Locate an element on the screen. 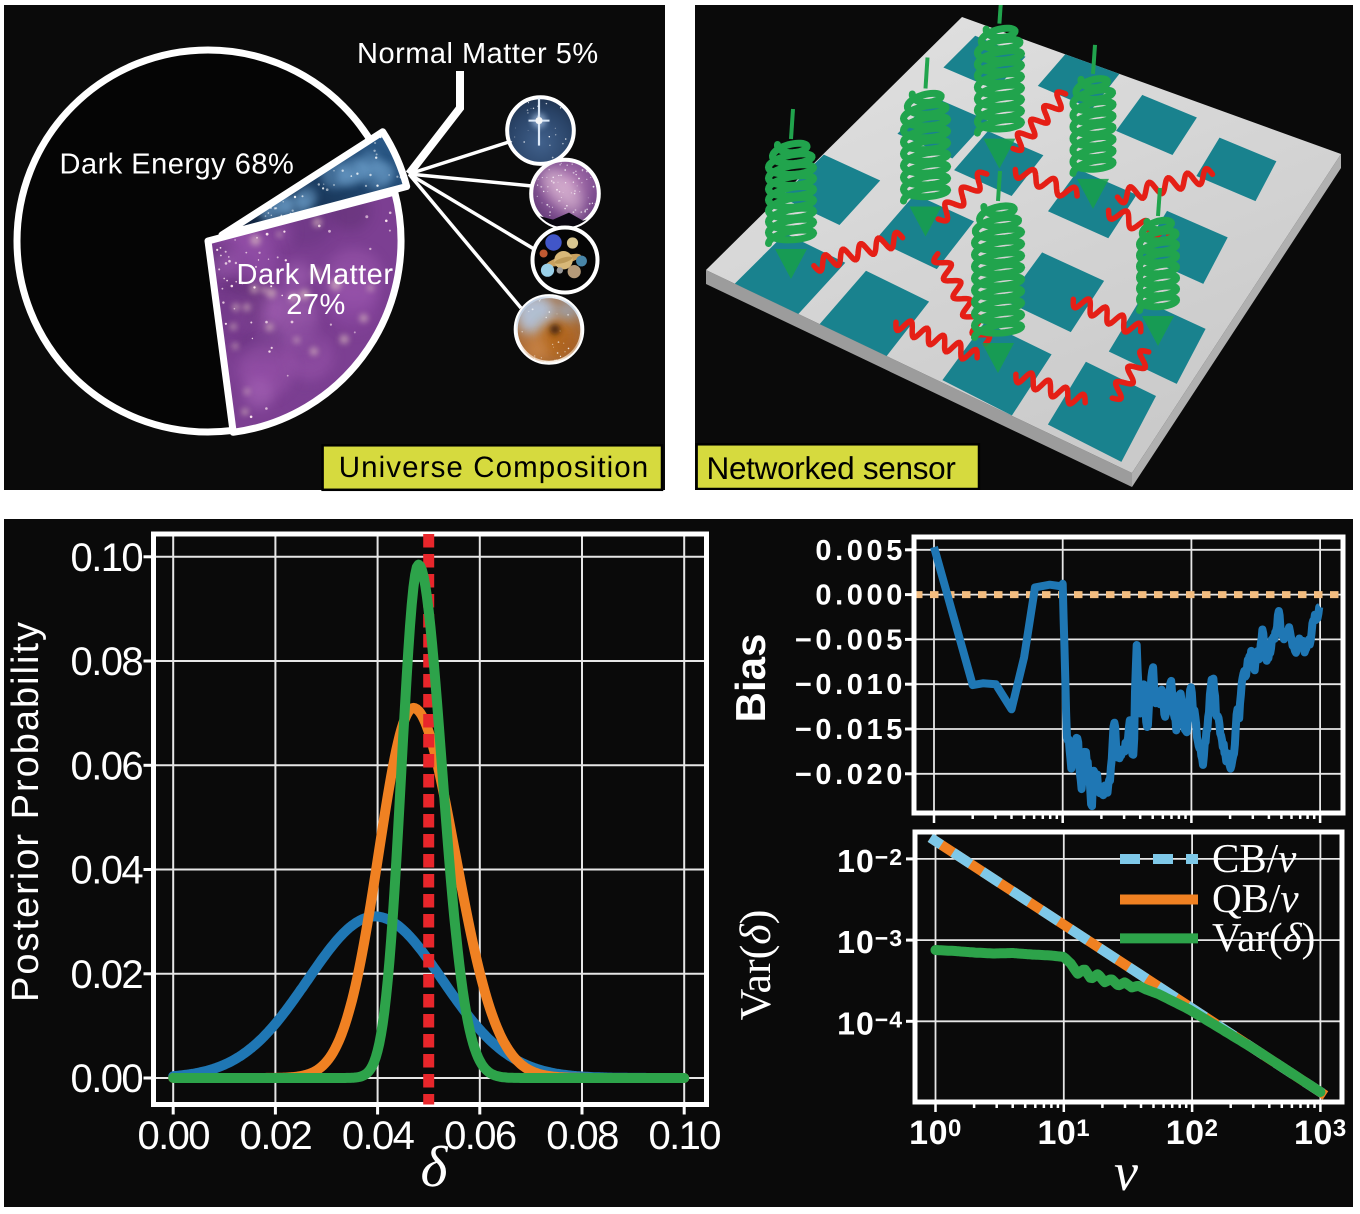  svg-text: −0.005 is located at coordinates (850, 640).